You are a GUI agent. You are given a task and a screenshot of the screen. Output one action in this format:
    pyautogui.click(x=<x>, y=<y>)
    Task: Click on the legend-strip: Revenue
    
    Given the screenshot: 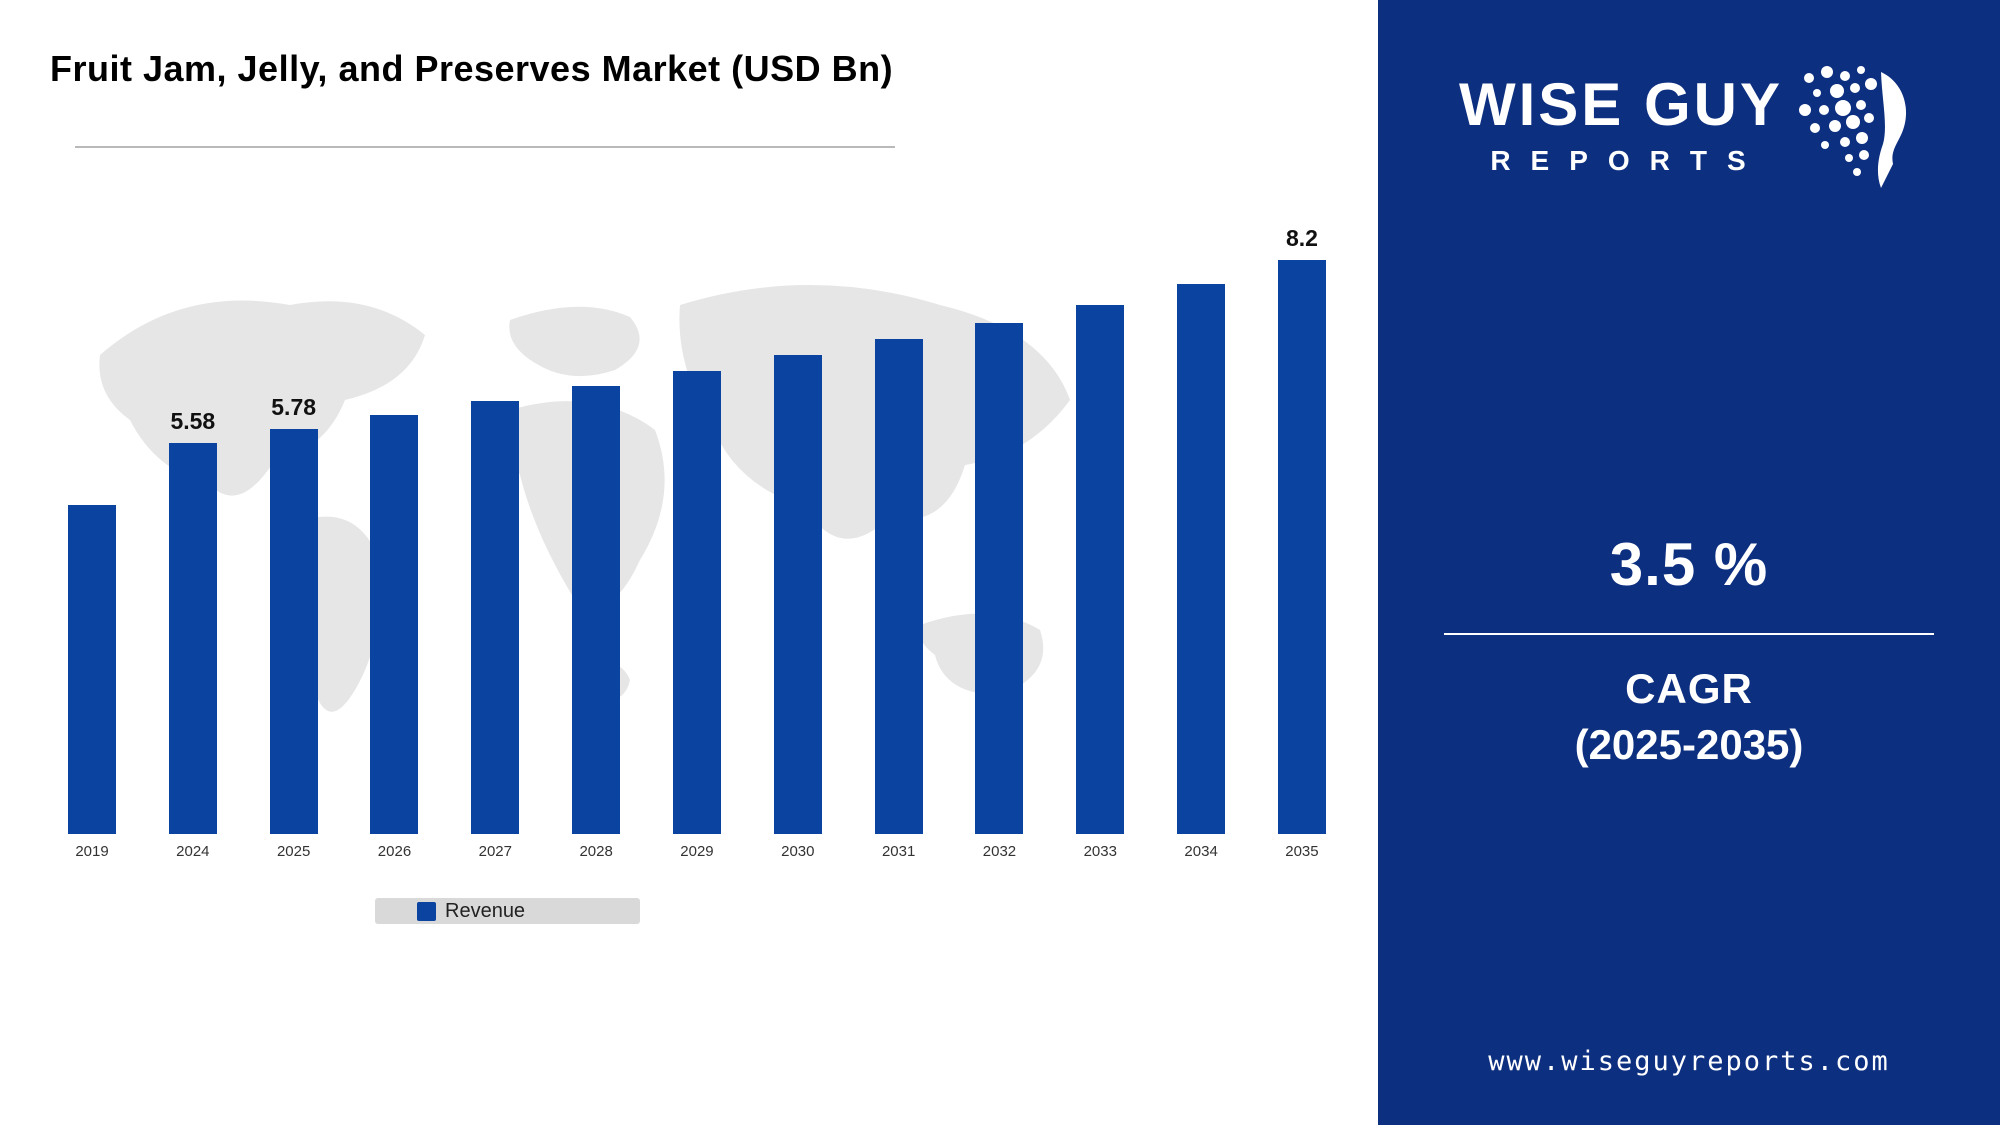 What is the action you would take?
    pyautogui.click(x=507, y=911)
    